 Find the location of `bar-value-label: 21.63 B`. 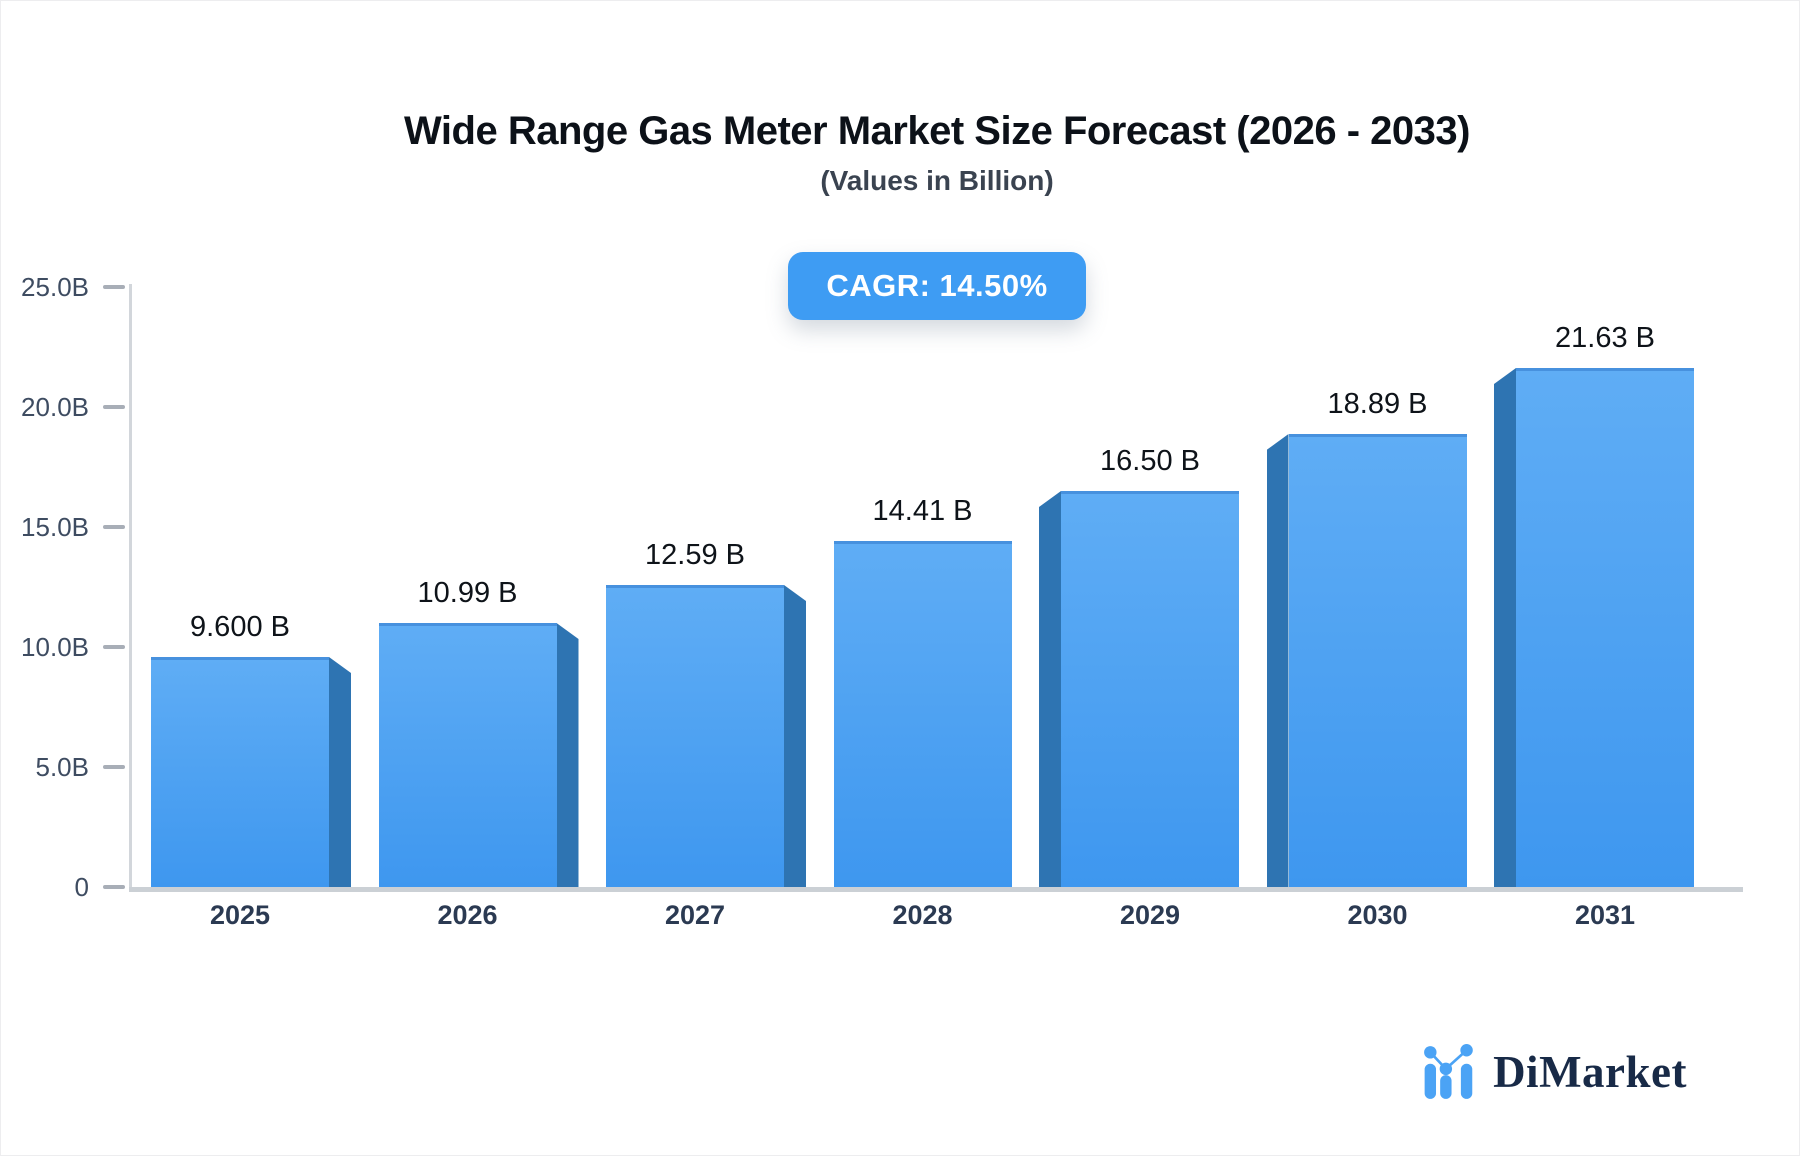

bar-value-label: 21.63 B is located at coordinates (1605, 338).